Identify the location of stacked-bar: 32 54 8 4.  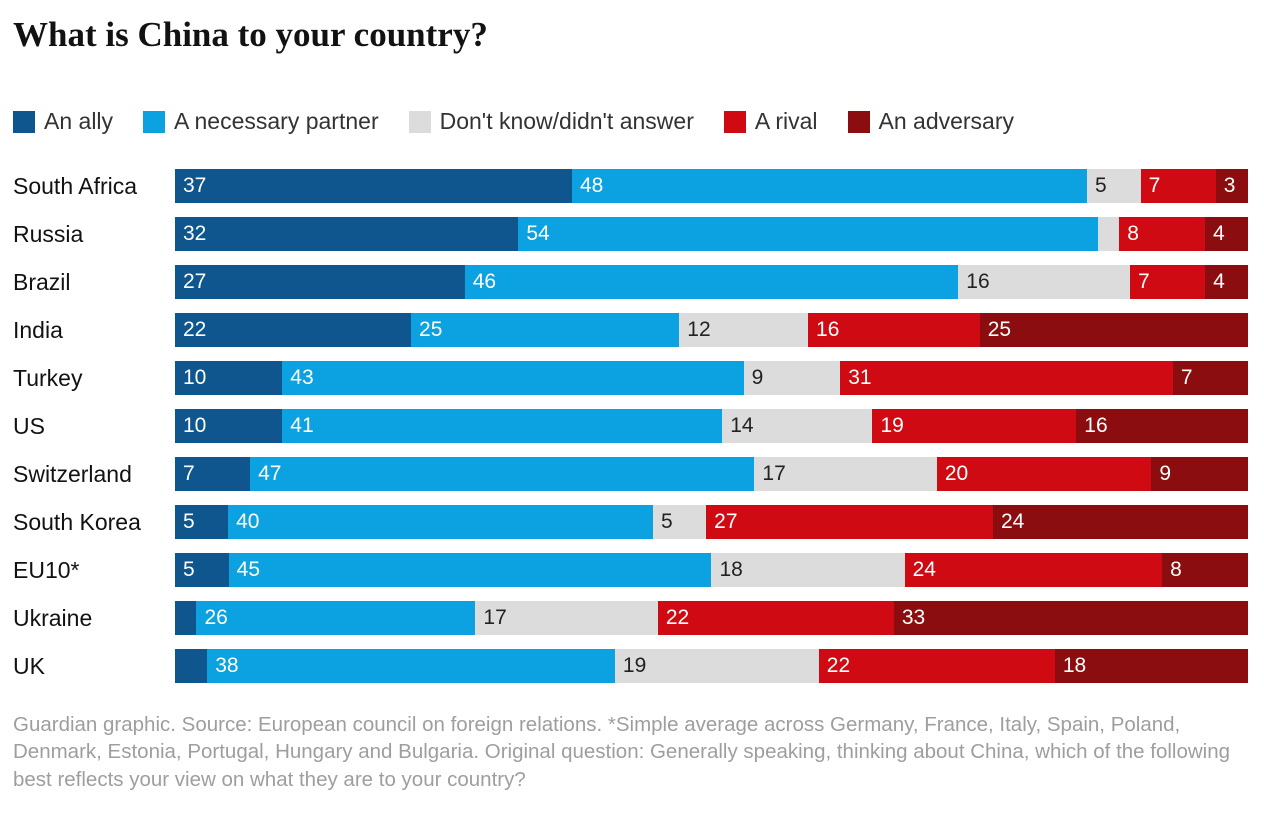
(711, 234).